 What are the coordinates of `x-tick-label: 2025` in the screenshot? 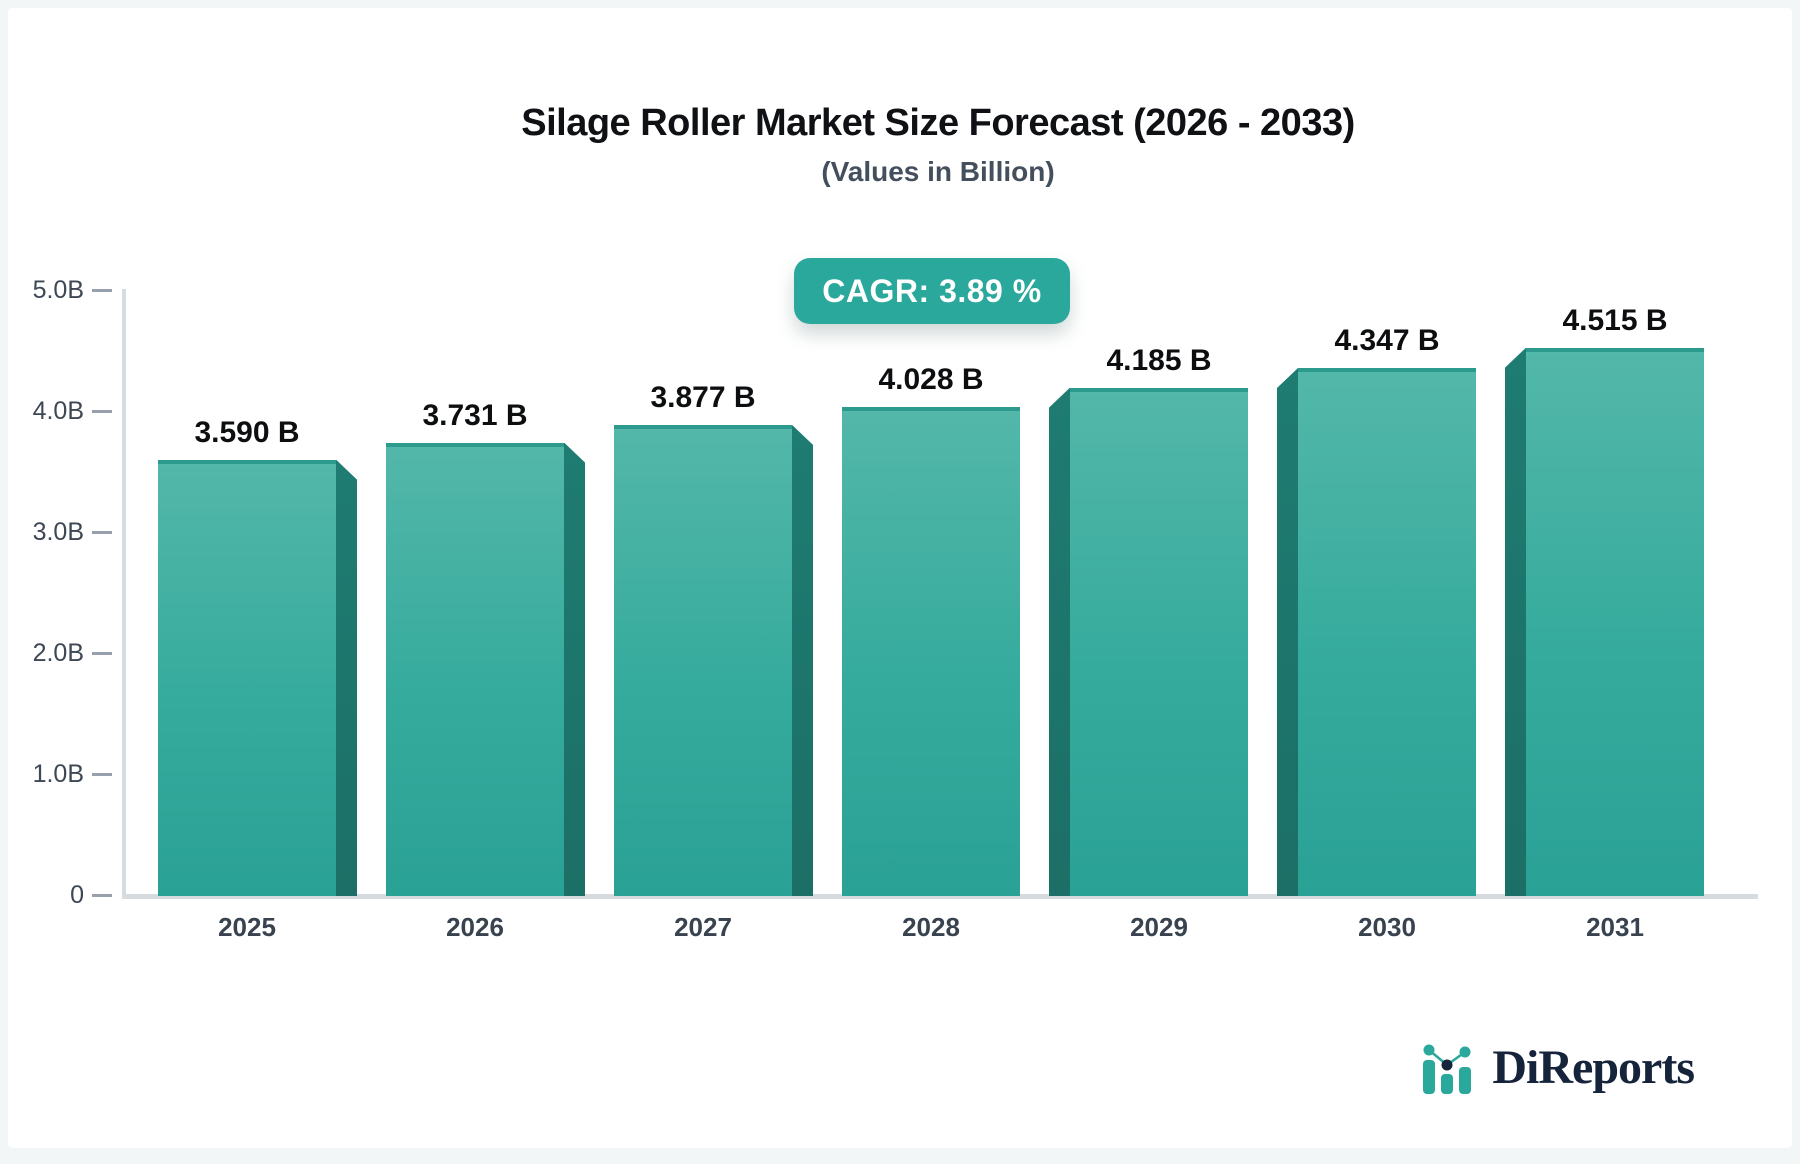 It's located at (247, 927).